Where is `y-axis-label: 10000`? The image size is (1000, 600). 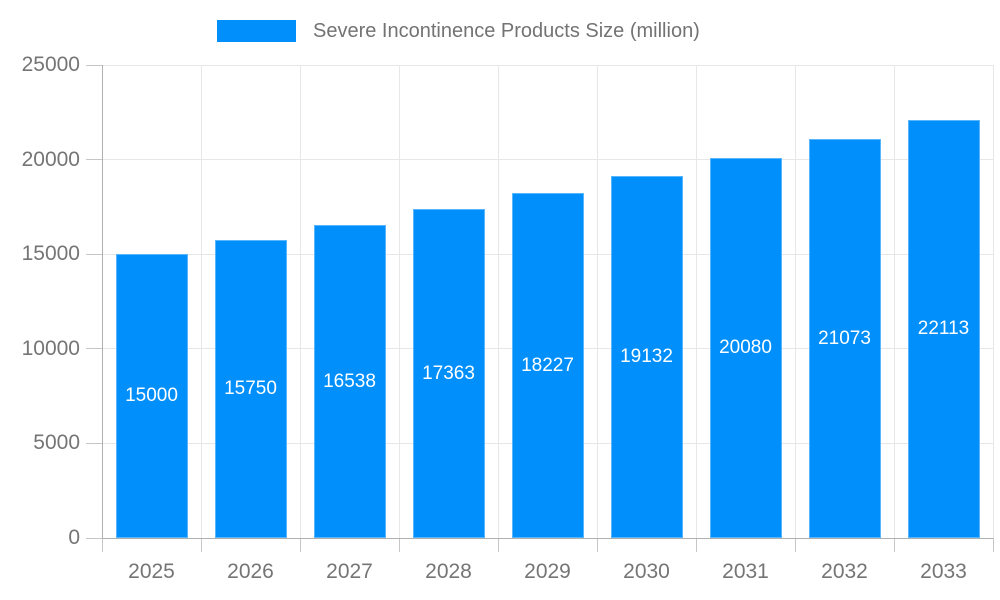
y-axis-label: 10000 is located at coordinates (50, 348).